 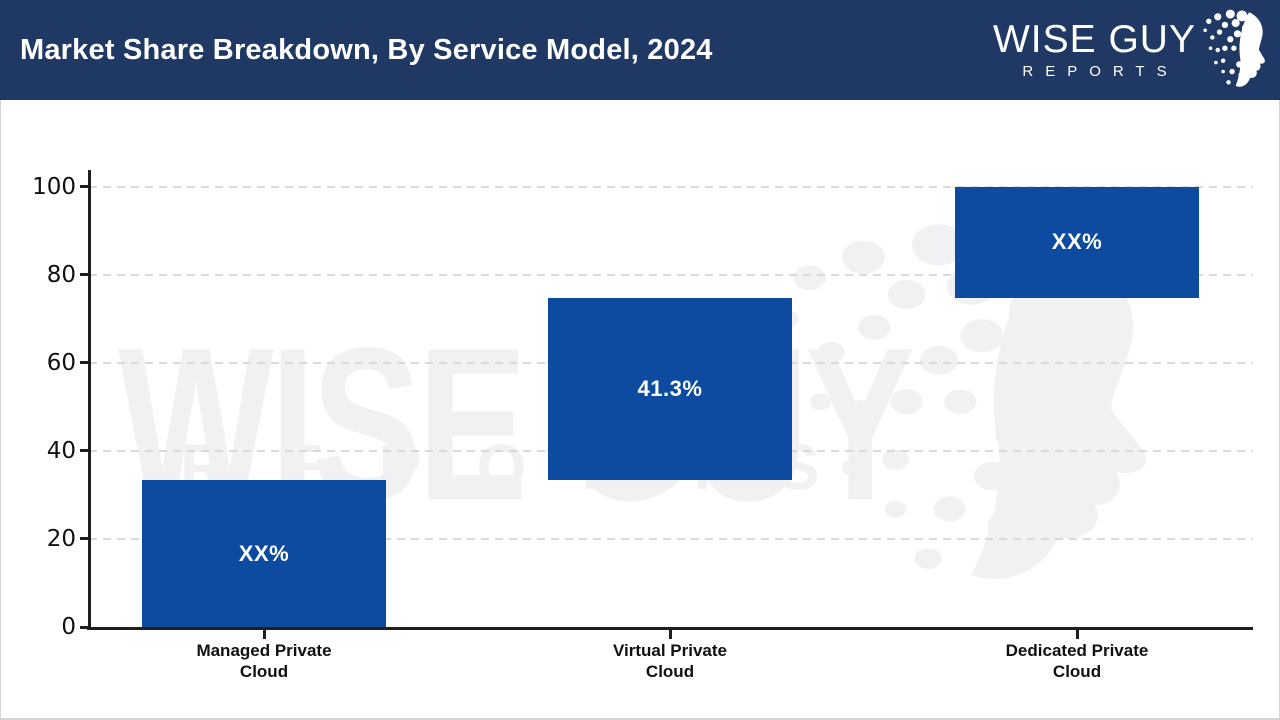 What do you see at coordinates (1077, 661) in the screenshot?
I see `category-label: Dedicated Private Cloud` at bounding box center [1077, 661].